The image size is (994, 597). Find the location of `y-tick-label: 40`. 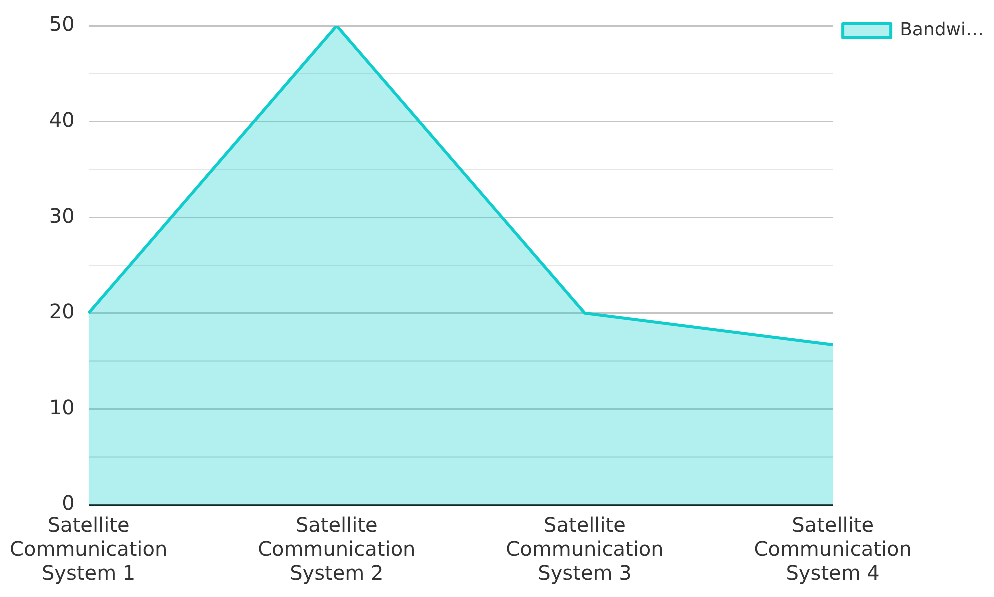

y-tick-label: 40 is located at coordinates (62, 120).